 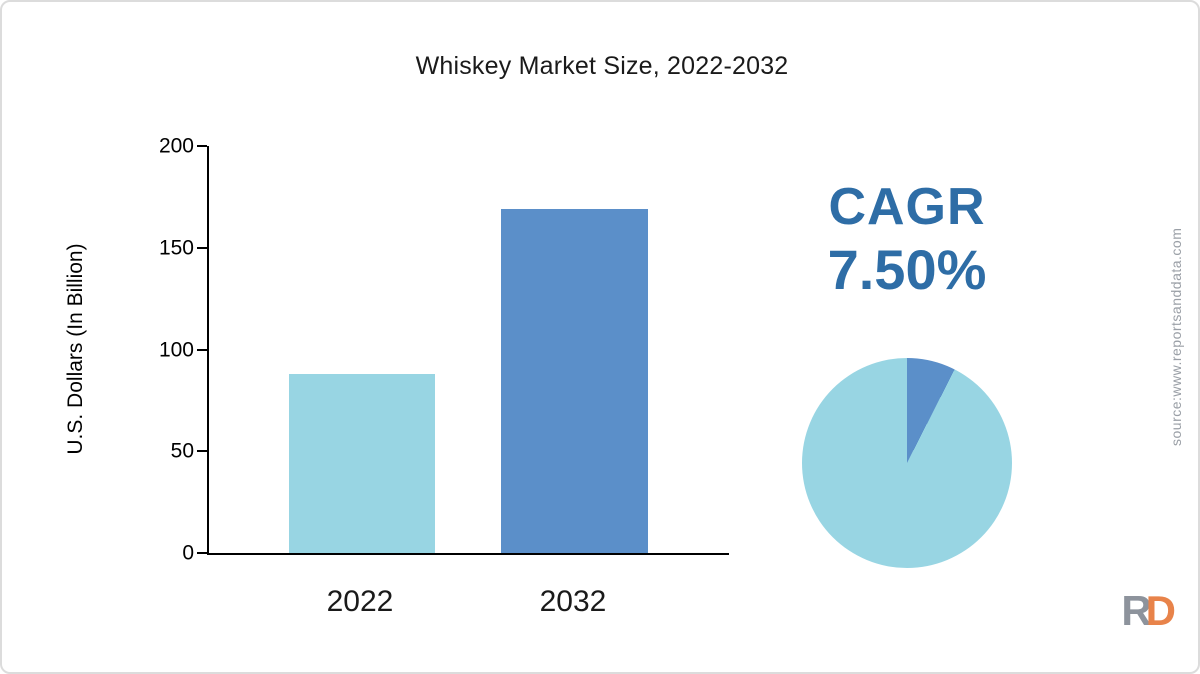 What do you see at coordinates (573, 601) in the screenshot?
I see `x-tick-label-2032: 2032` at bounding box center [573, 601].